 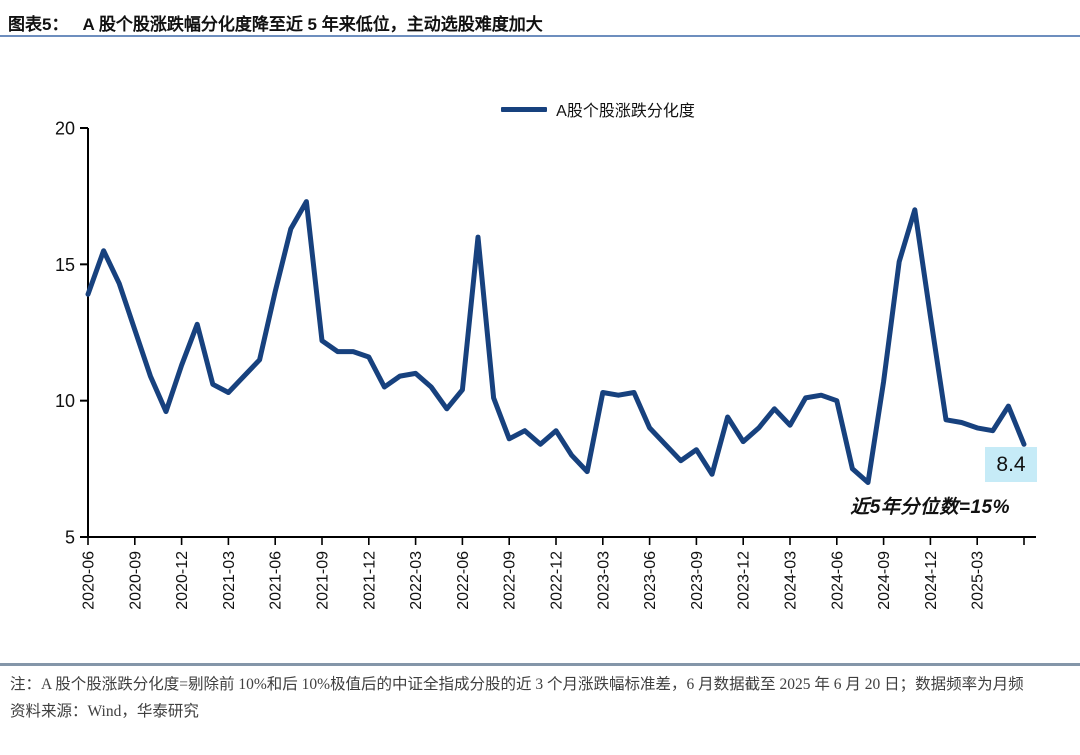 What do you see at coordinates (1011, 464) in the screenshot?
I see `last-value-badge: 8.4` at bounding box center [1011, 464].